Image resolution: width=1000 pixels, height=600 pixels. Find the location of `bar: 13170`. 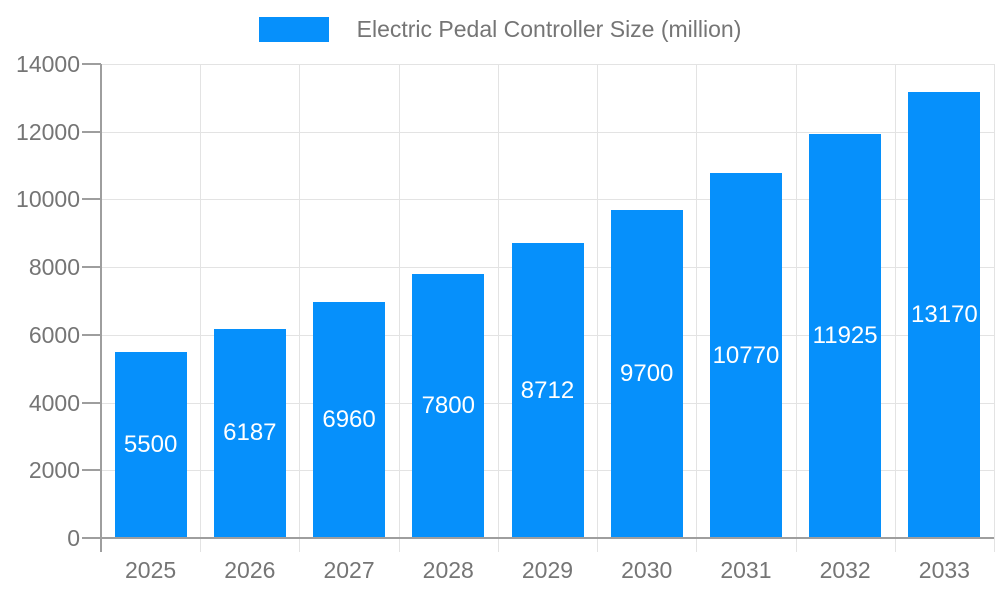

bar: 13170 is located at coordinates (944, 315).